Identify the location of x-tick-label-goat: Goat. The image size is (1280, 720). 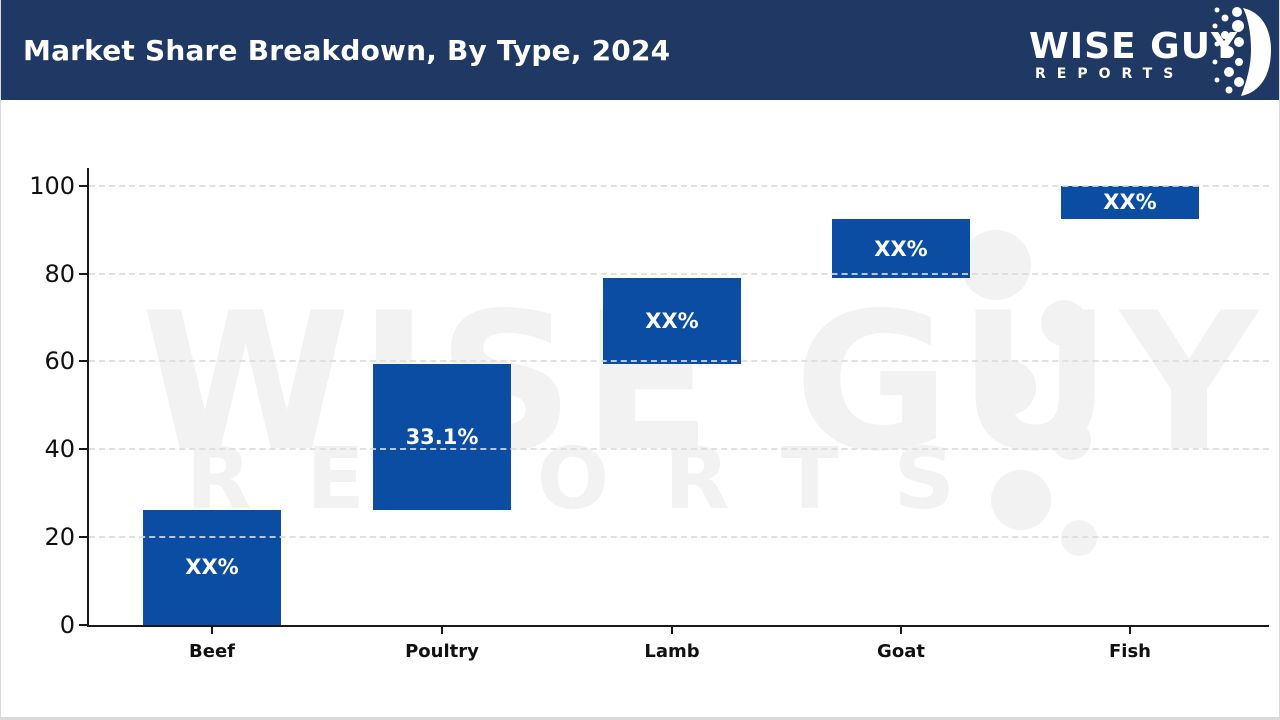
(901, 651).